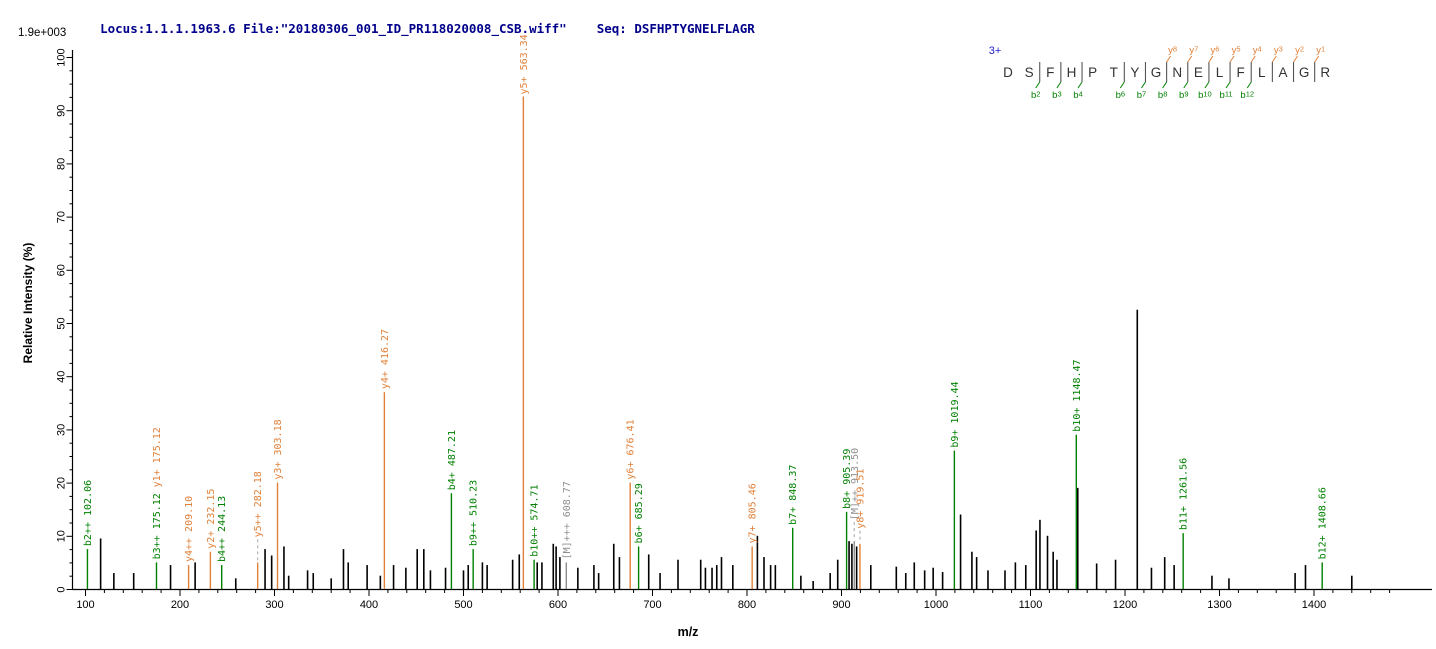 Image resolution: width=1436 pixels, height=649 pixels. What do you see at coordinates (1325, 72) in the screenshot?
I see `residue-letter: R` at bounding box center [1325, 72].